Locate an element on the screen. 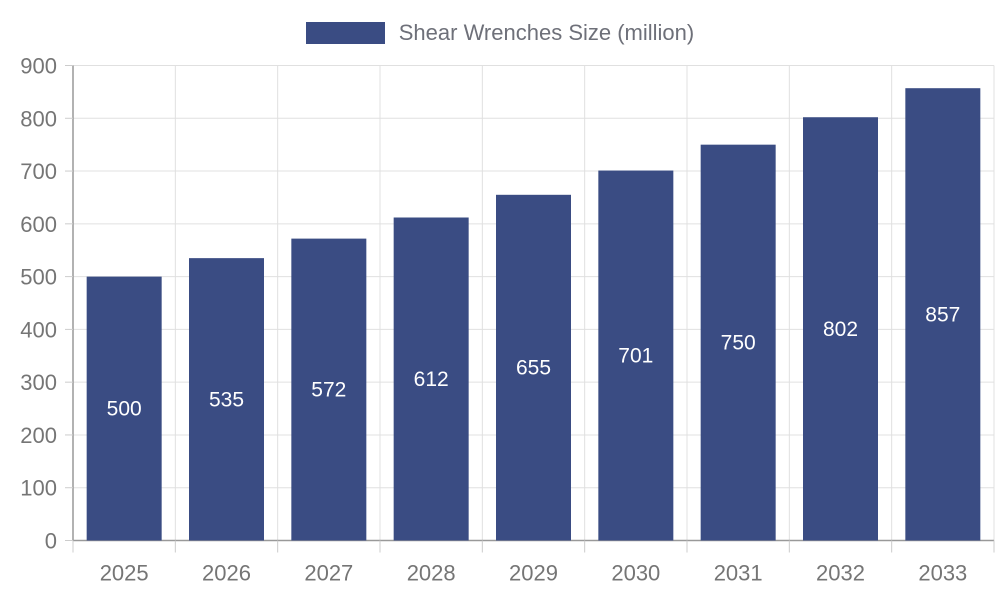 The height and width of the screenshot is (600, 1000). legend-label: Shear Wrenches Size (million) is located at coordinates (546, 32).